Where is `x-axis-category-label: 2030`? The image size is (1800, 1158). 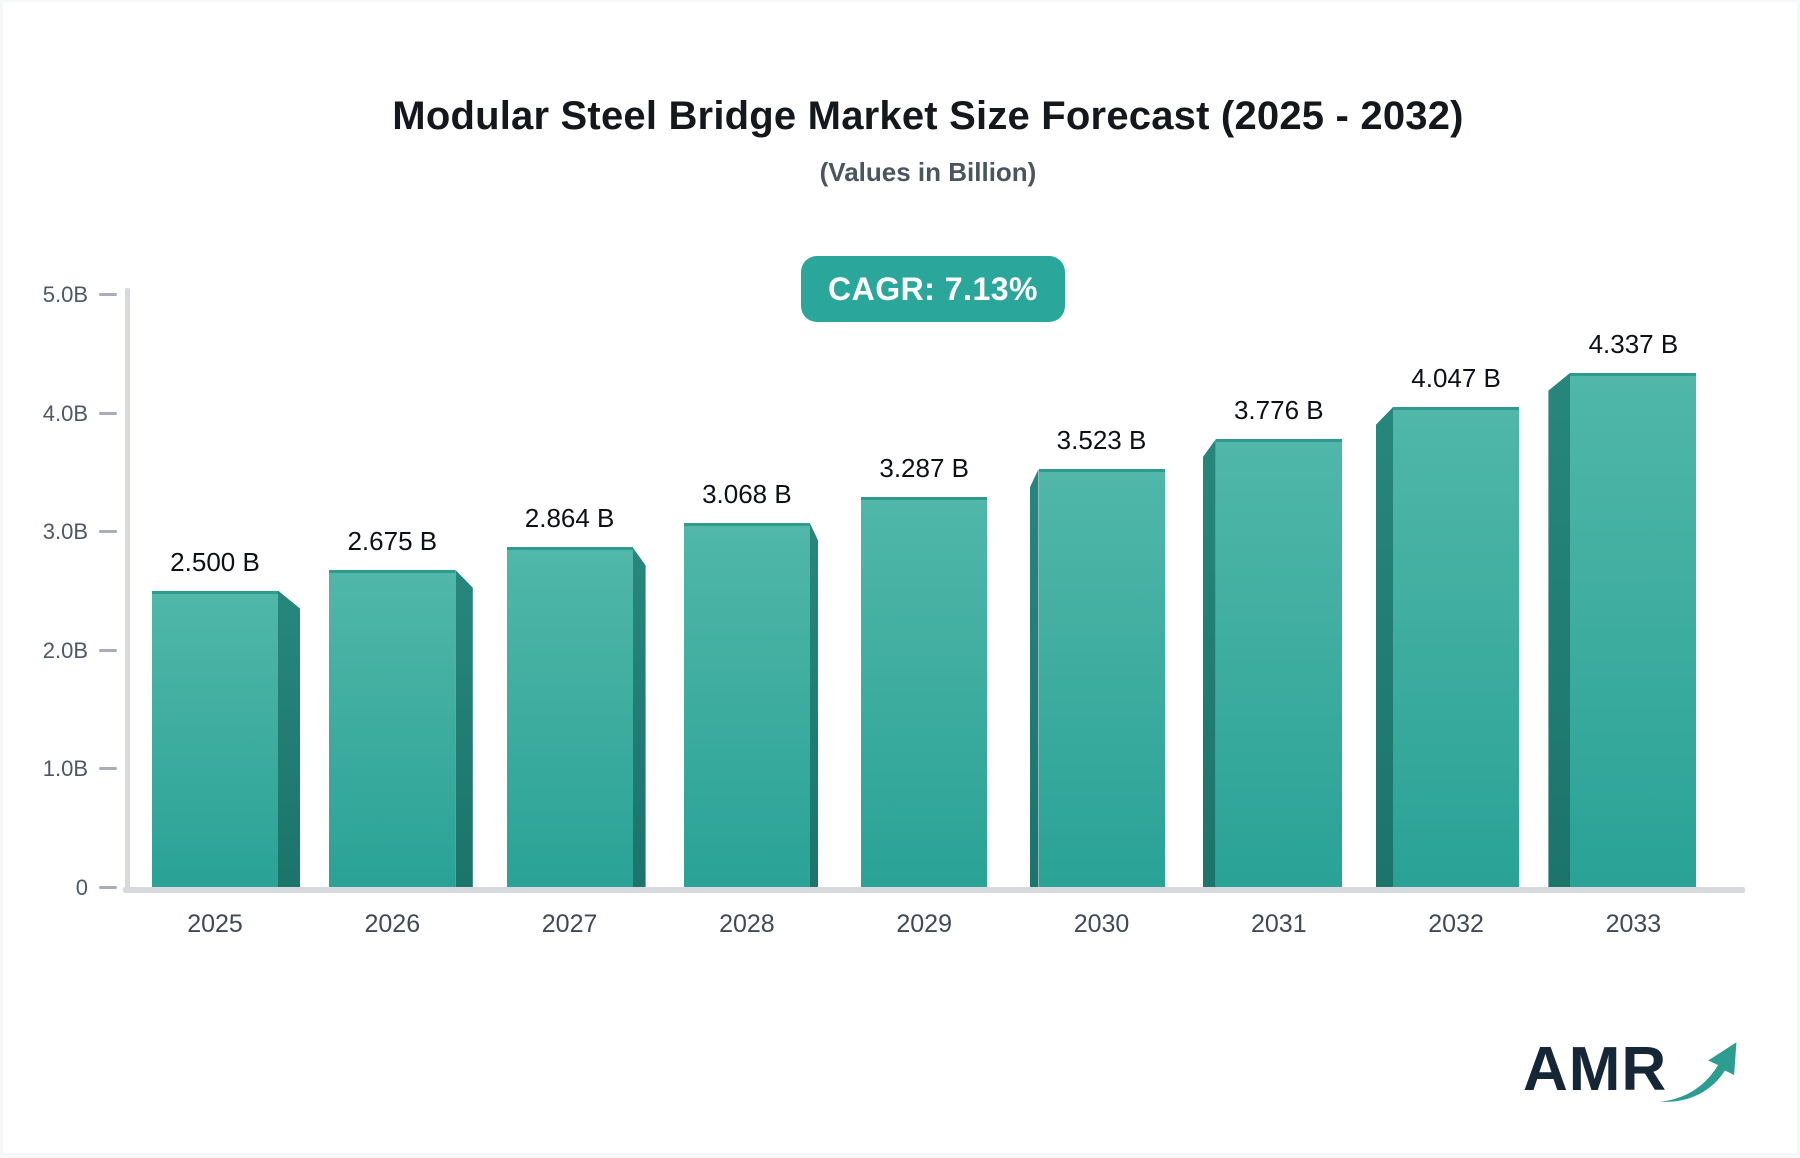
x-axis-category-label: 2030 is located at coordinates (1101, 924).